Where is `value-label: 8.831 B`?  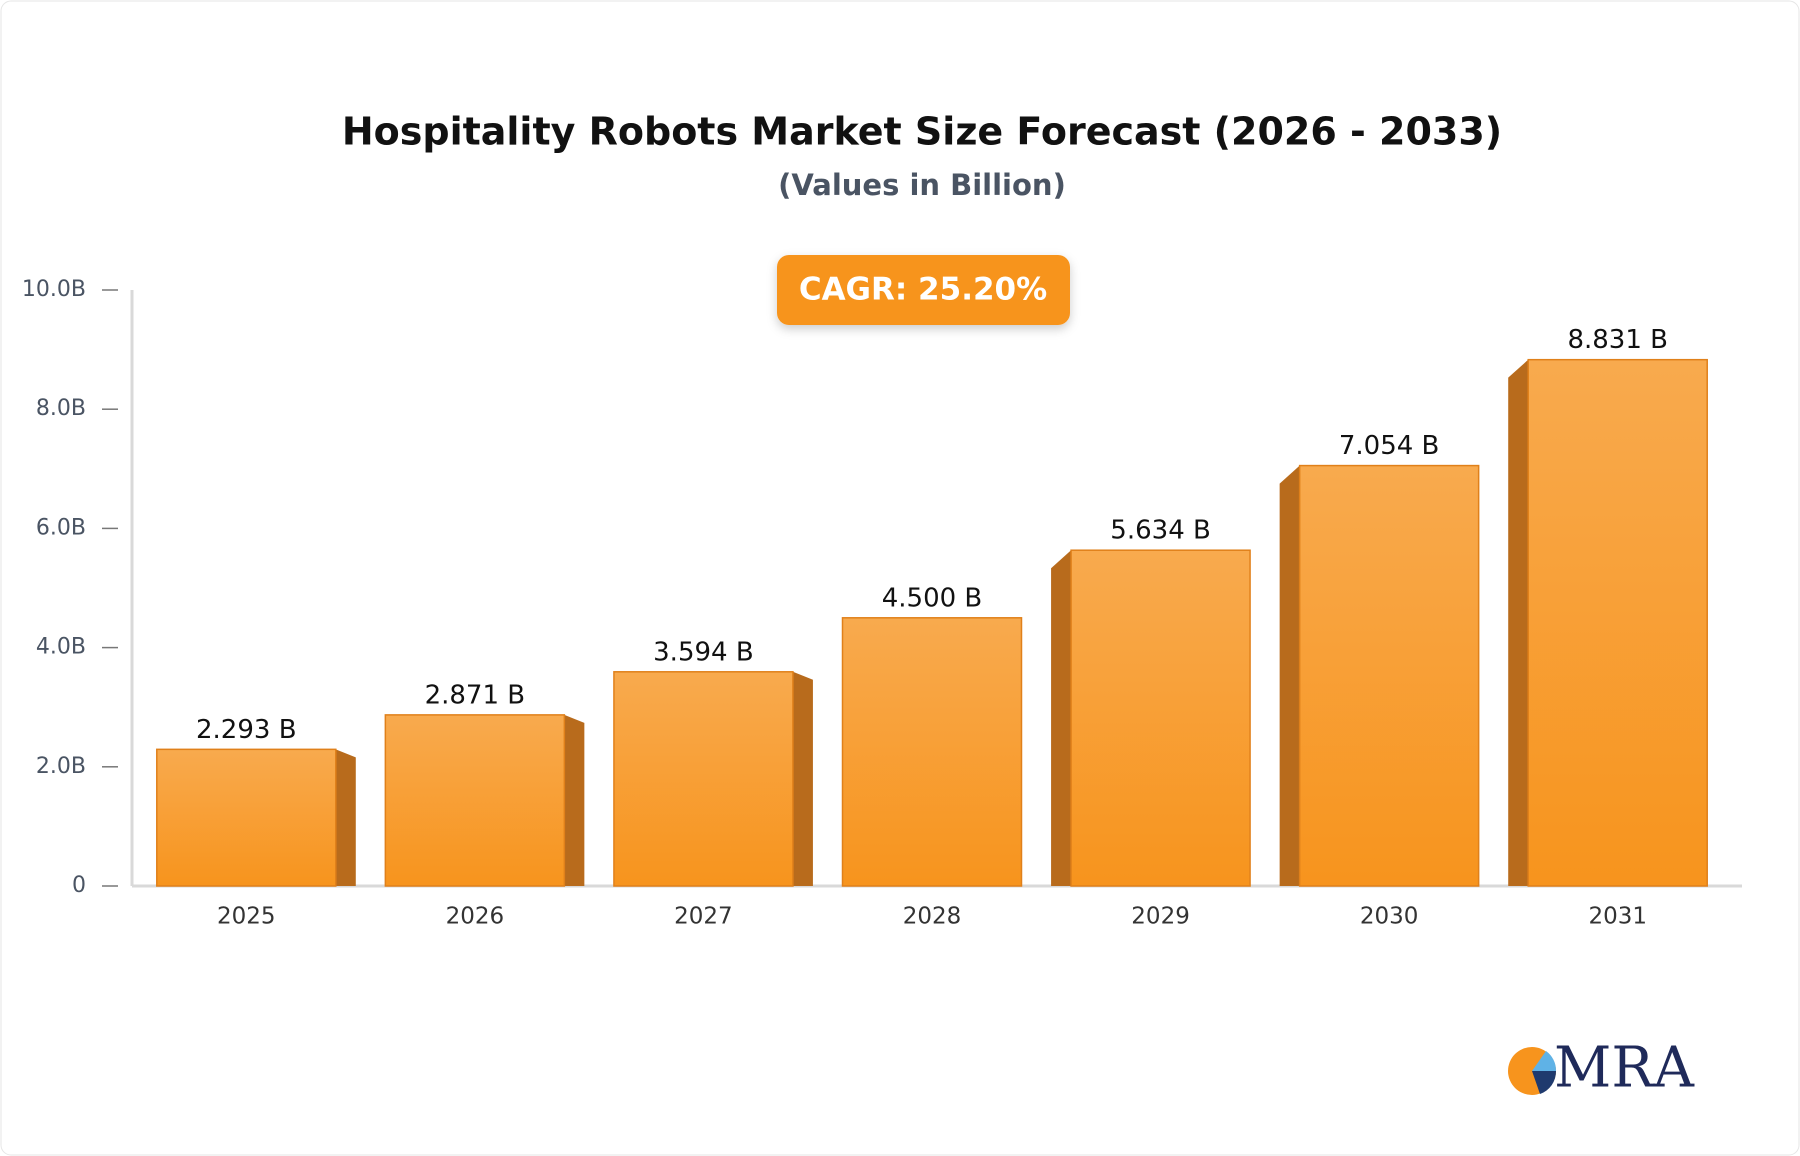 value-label: 8.831 B is located at coordinates (1617, 340).